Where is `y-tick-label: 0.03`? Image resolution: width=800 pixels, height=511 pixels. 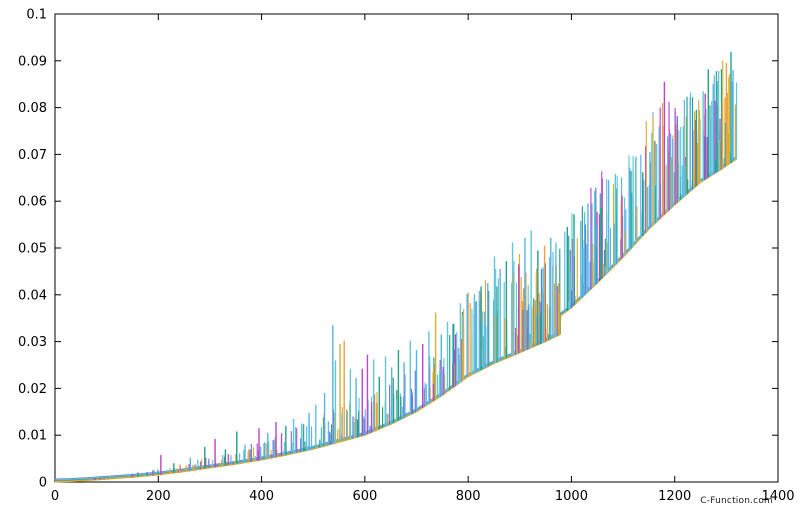 y-tick-label: 0.03 is located at coordinates (32, 342).